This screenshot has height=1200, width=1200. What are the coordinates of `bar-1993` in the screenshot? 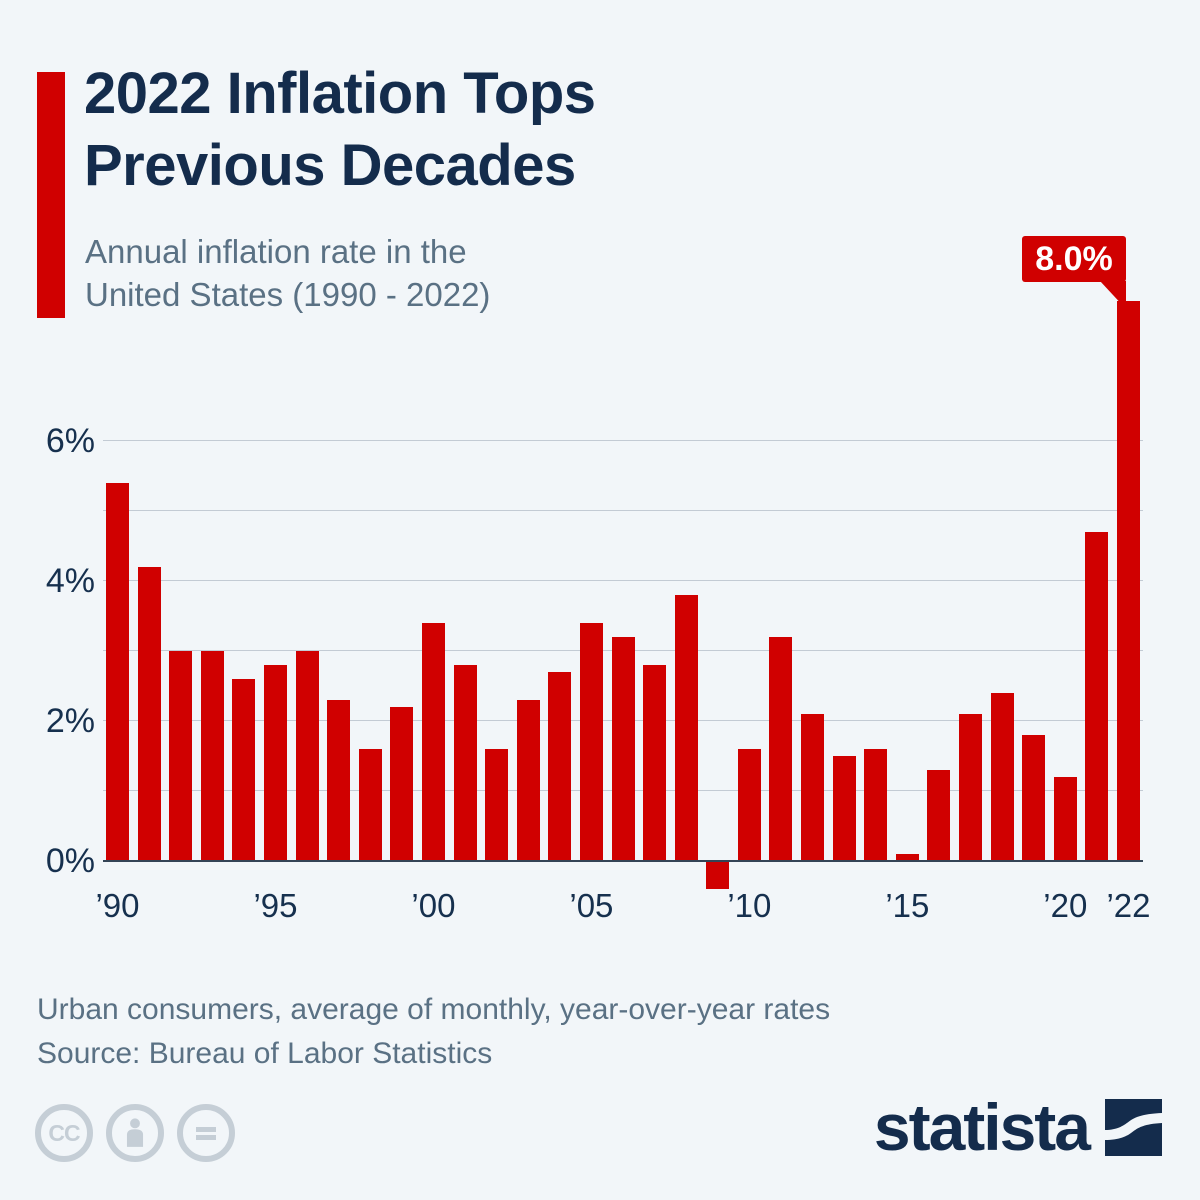 It's located at (212, 756).